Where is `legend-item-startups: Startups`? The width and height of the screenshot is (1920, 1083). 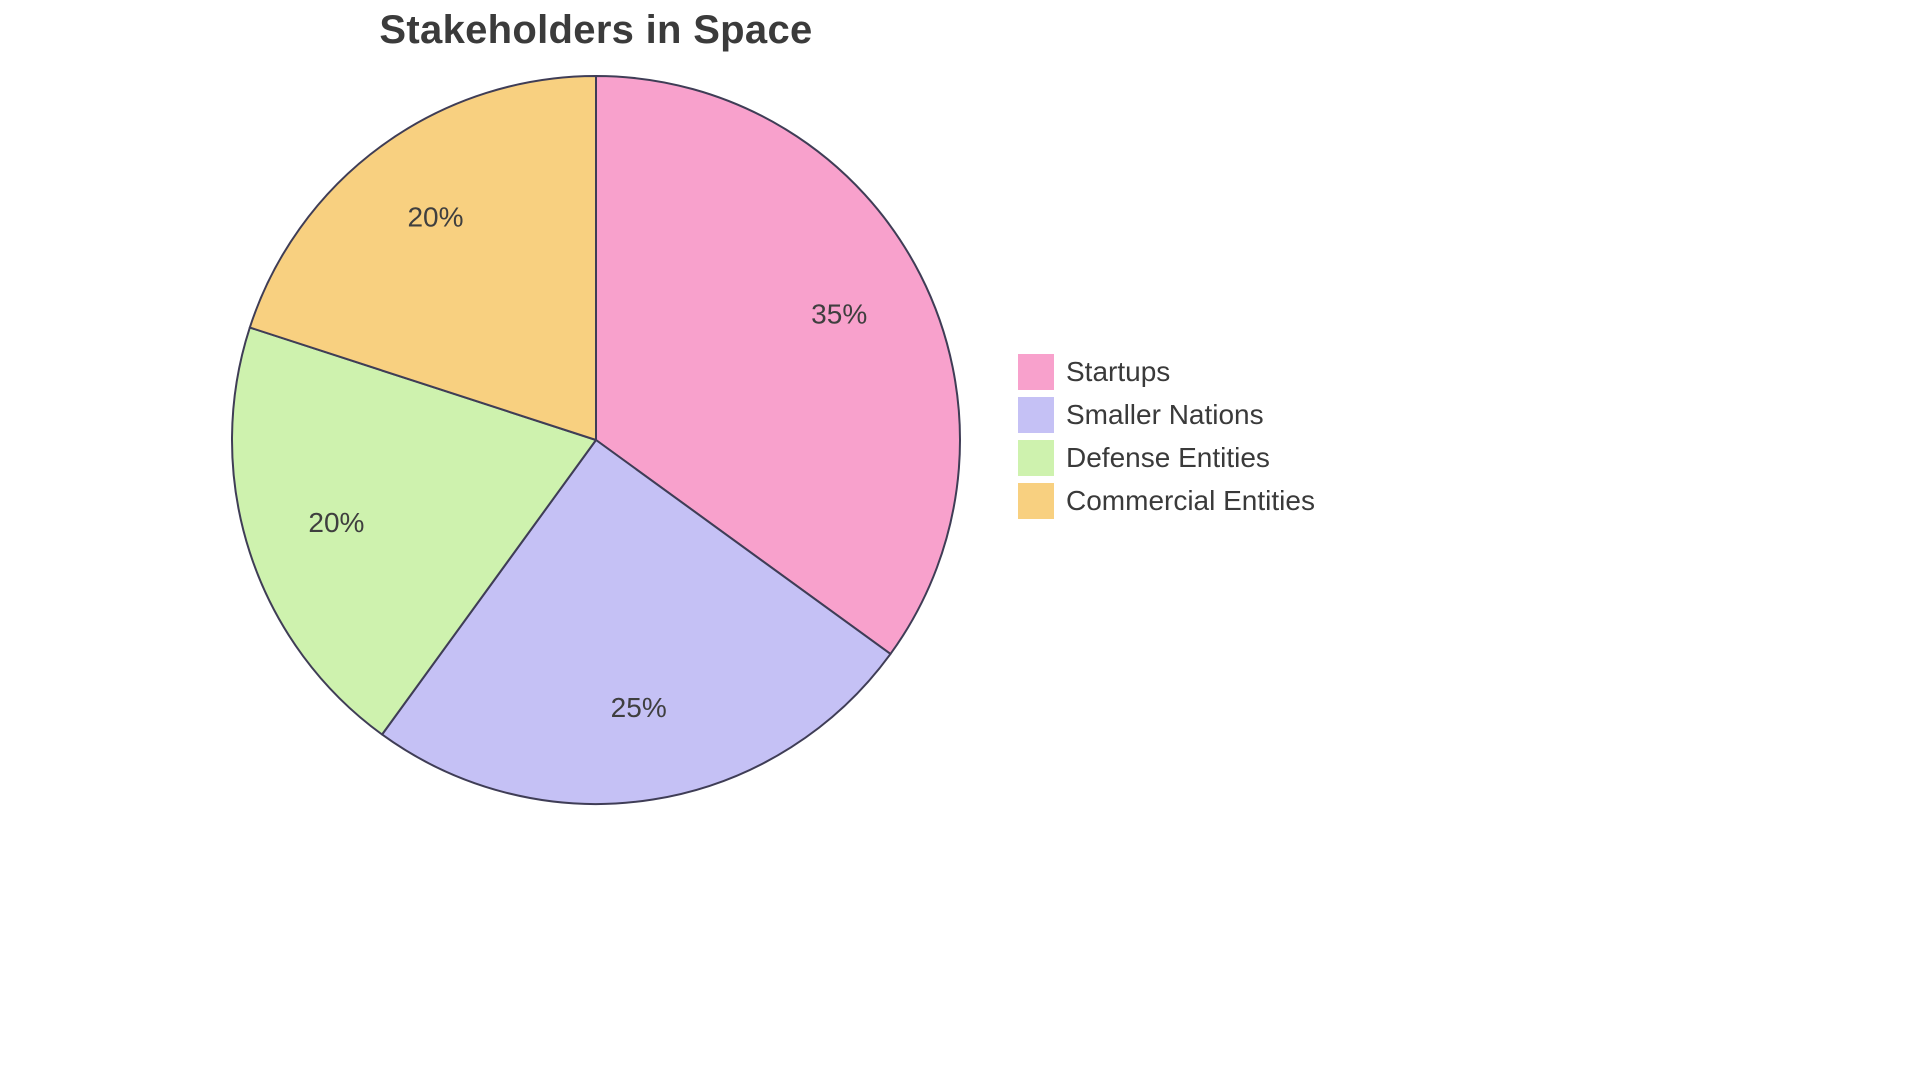
legend-item-startups: Startups is located at coordinates (1166, 372).